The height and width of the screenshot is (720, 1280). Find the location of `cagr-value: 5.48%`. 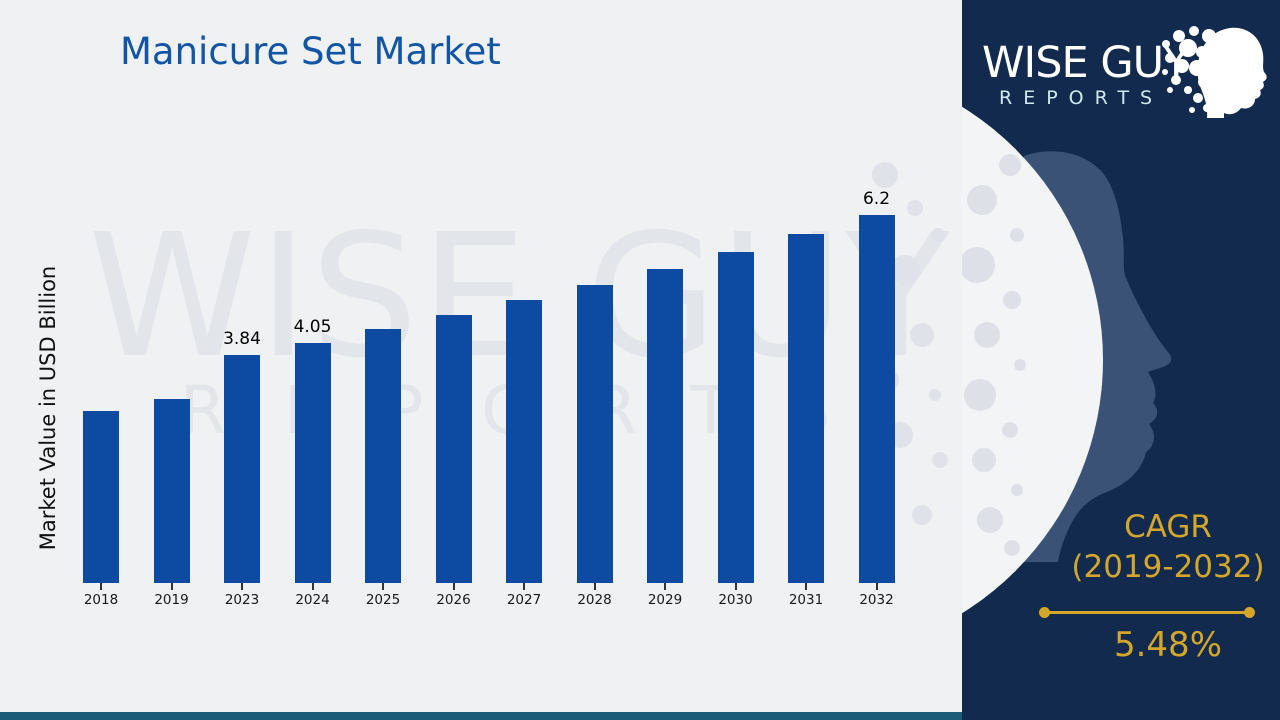

cagr-value: 5.48% is located at coordinates (1167, 645).